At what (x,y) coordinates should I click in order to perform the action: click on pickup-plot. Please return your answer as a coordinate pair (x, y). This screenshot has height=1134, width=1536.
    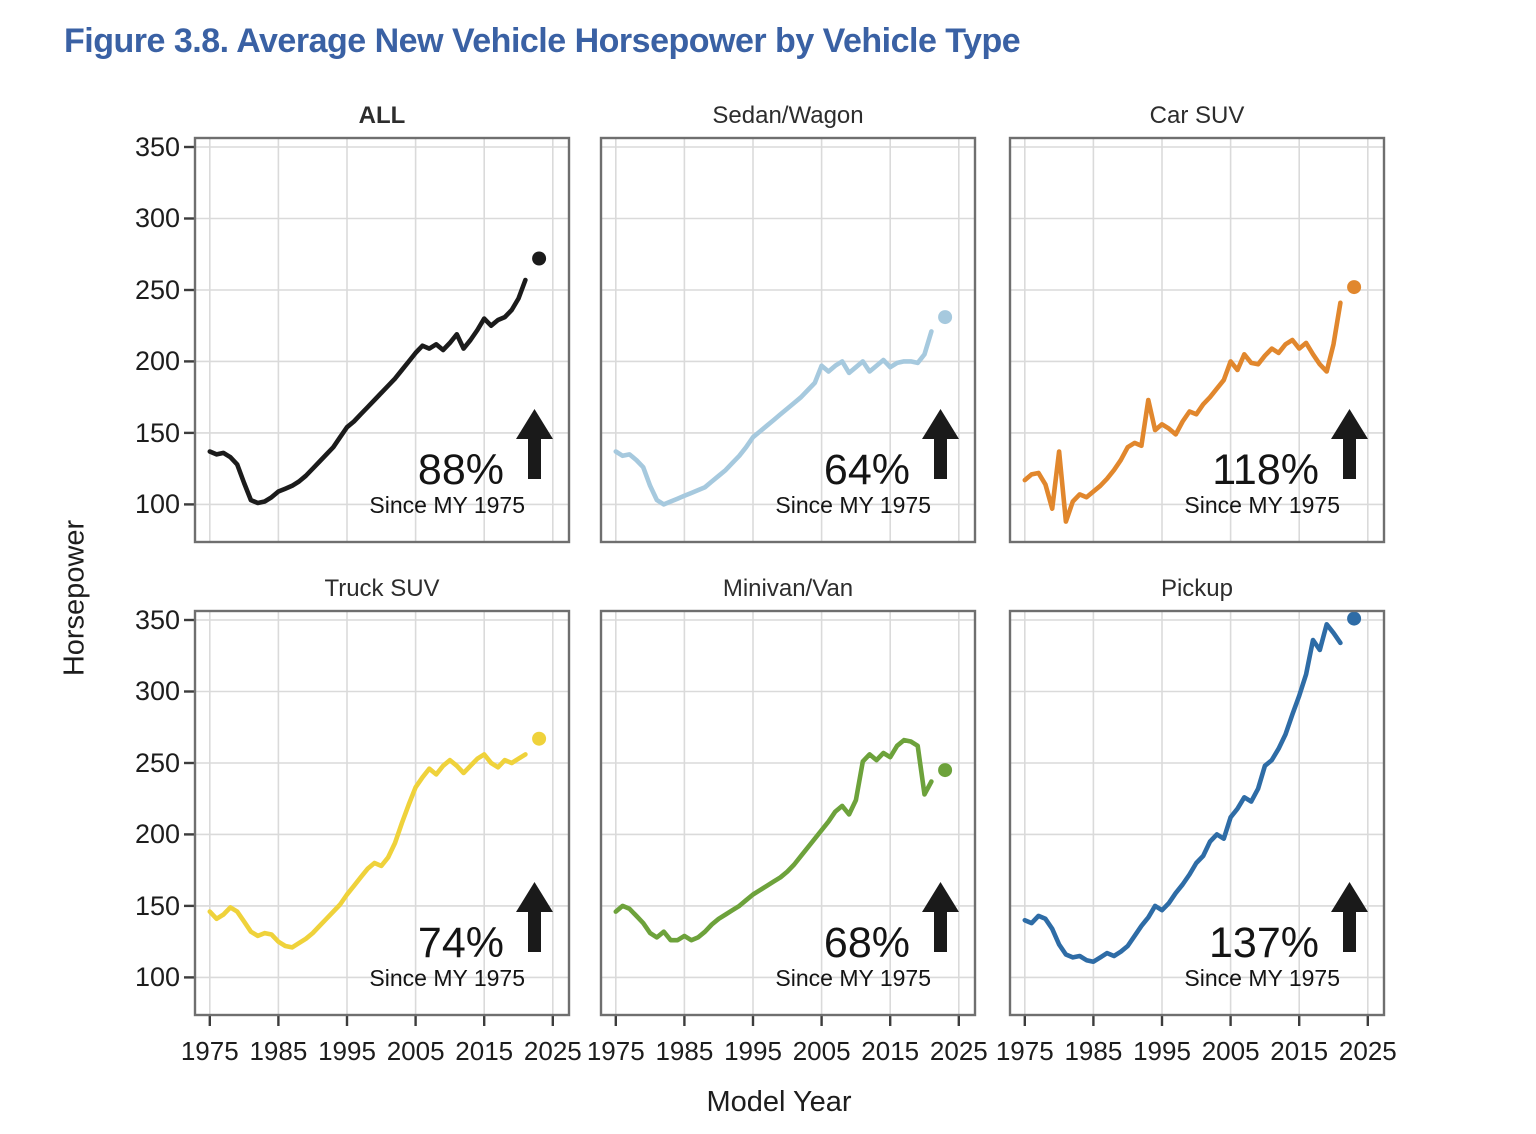
    Looking at the image, I should click on (1197, 817).